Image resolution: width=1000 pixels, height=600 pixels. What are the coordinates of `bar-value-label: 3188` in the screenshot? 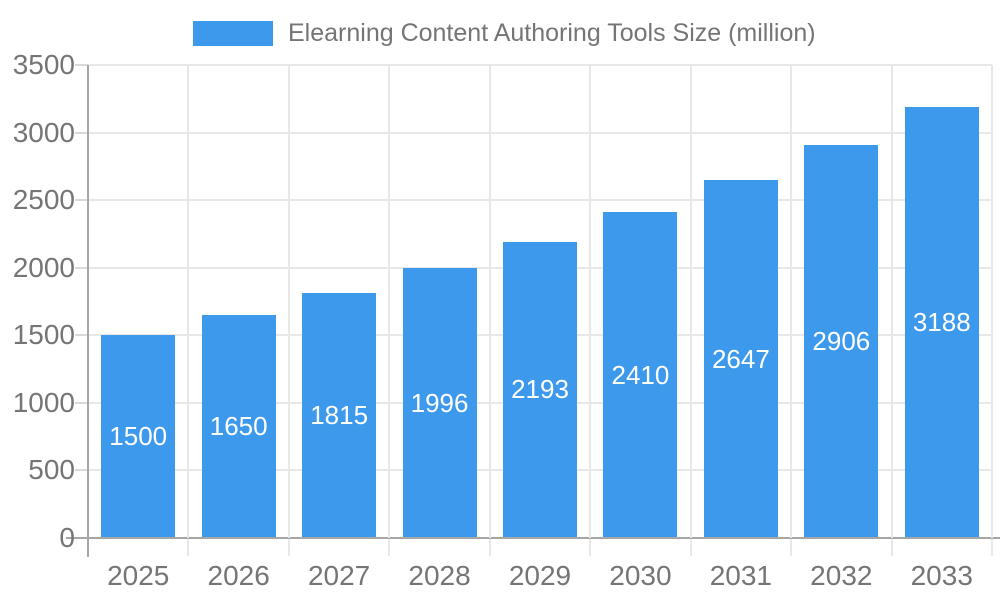 It's located at (941, 322).